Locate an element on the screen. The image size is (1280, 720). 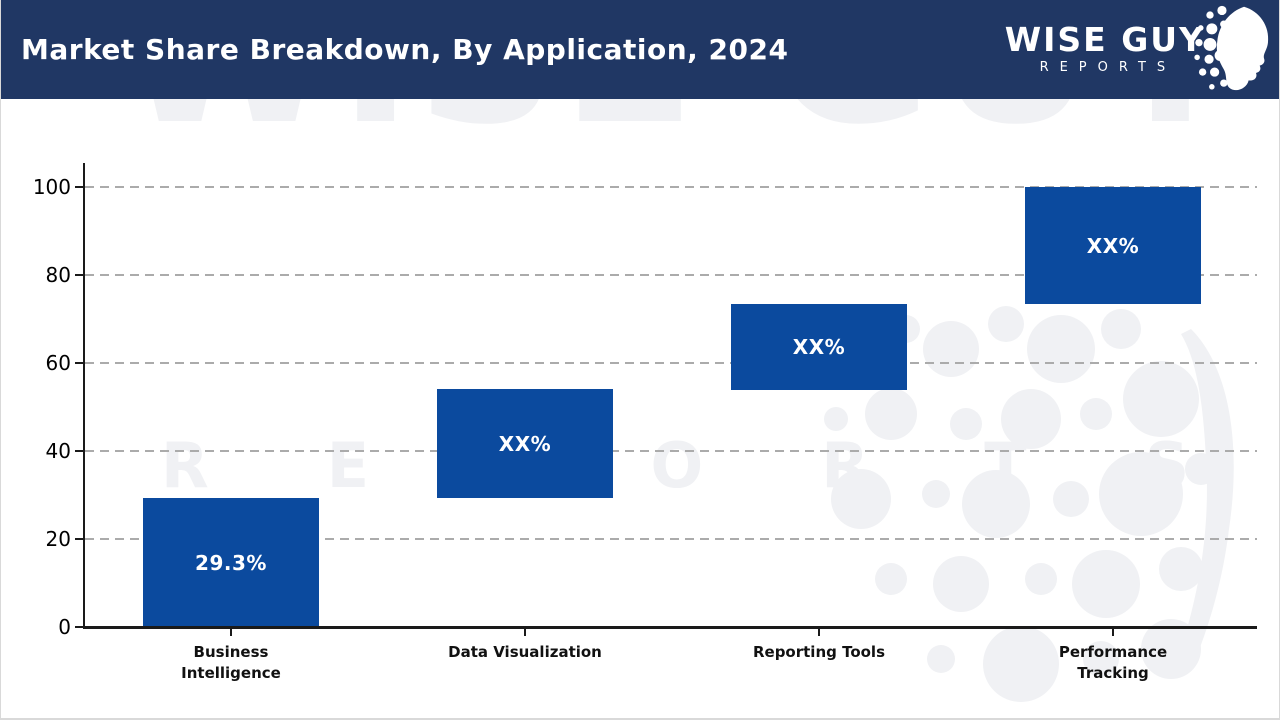
logo-wordmark-line1: WISE GUY is located at coordinates (1104, 39).